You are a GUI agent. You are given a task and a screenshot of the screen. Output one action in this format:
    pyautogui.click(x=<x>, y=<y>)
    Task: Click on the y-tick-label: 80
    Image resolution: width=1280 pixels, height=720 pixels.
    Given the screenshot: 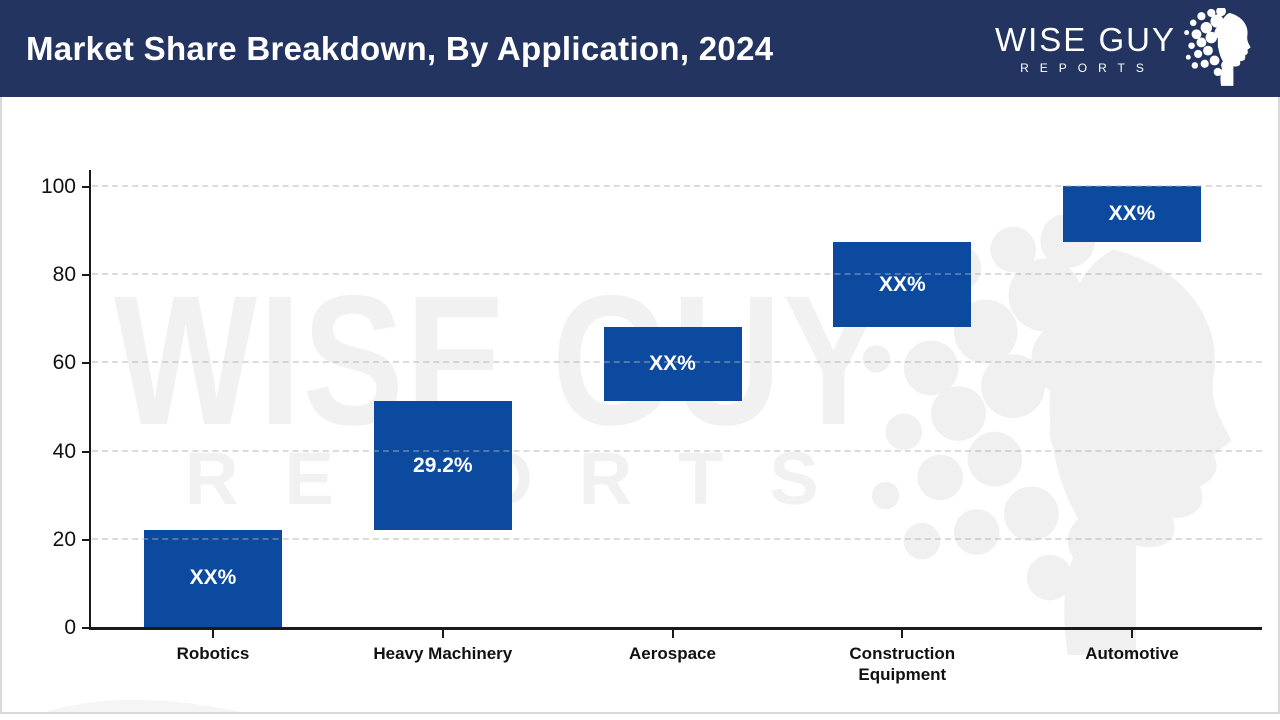 What is the action you would take?
    pyautogui.click(x=64, y=275)
    